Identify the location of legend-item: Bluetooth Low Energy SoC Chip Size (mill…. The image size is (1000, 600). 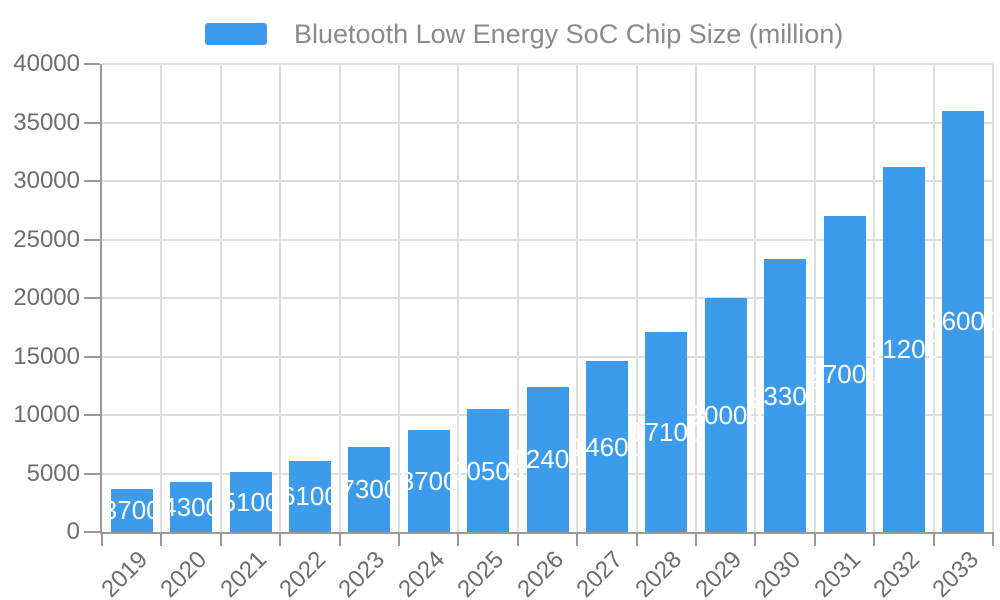
(524, 34).